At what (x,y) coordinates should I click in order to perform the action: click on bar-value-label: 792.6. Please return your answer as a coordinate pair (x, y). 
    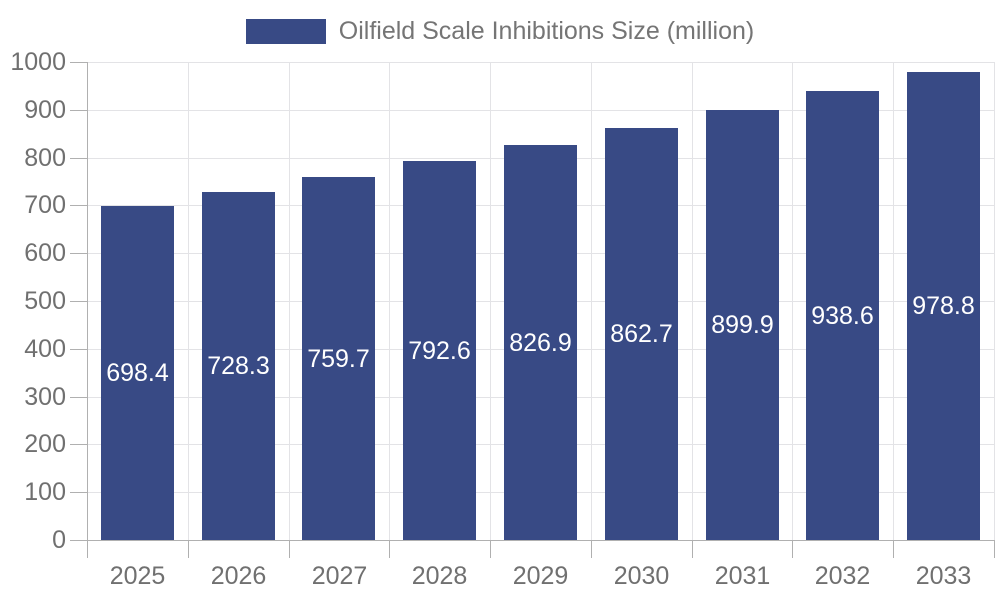
    Looking at the image, I should click on (439, 351).